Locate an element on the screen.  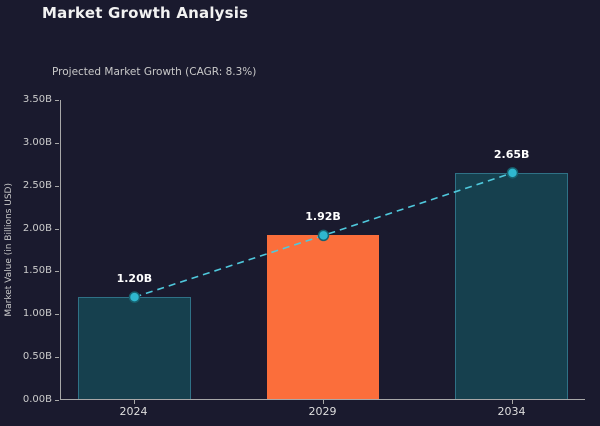
y-axis-label: Market Value (in Billions USD) is located at coordinates (9, 250).